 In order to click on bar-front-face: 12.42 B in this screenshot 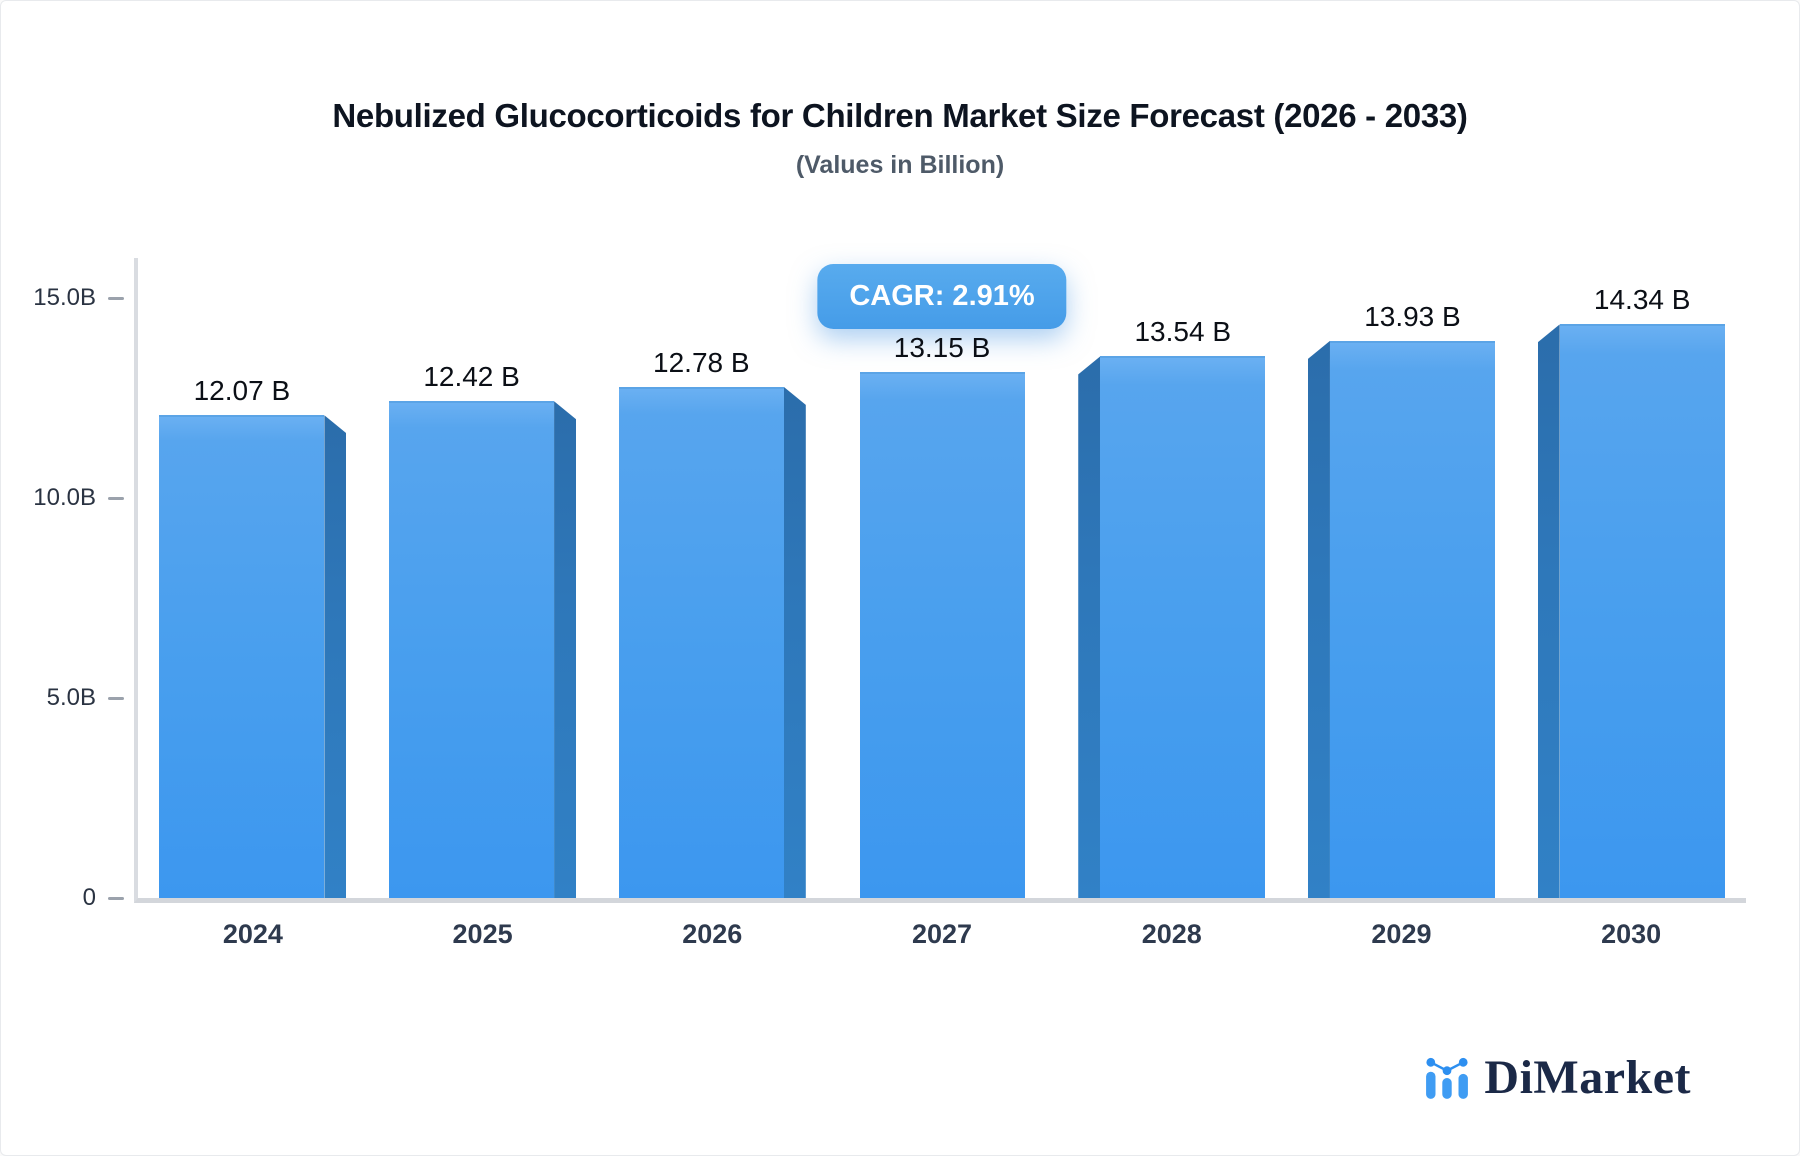, I will do `click(472, 629)`.